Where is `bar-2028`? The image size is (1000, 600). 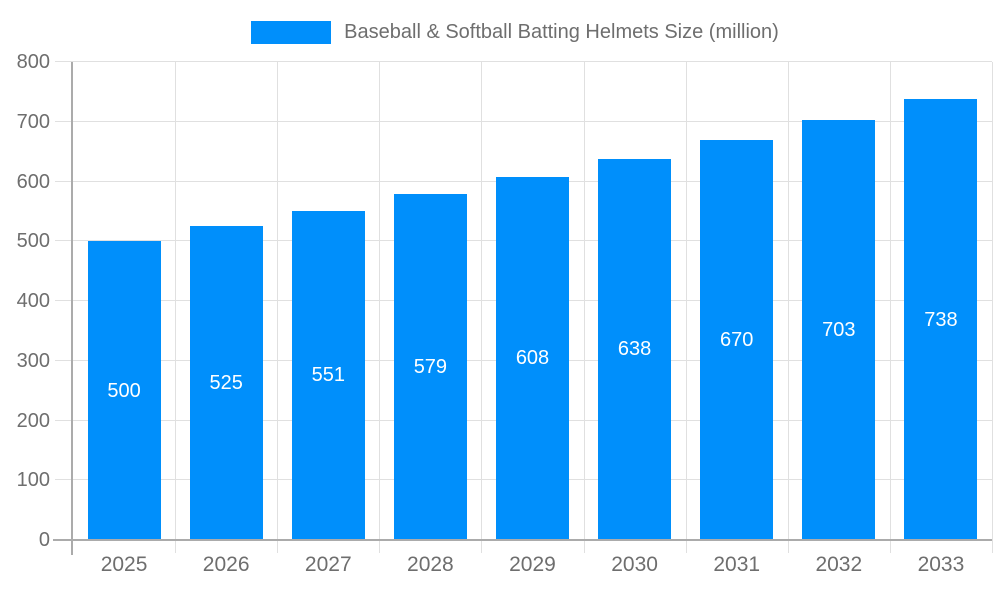
bar-2028 is located at coordinates (430, 367).